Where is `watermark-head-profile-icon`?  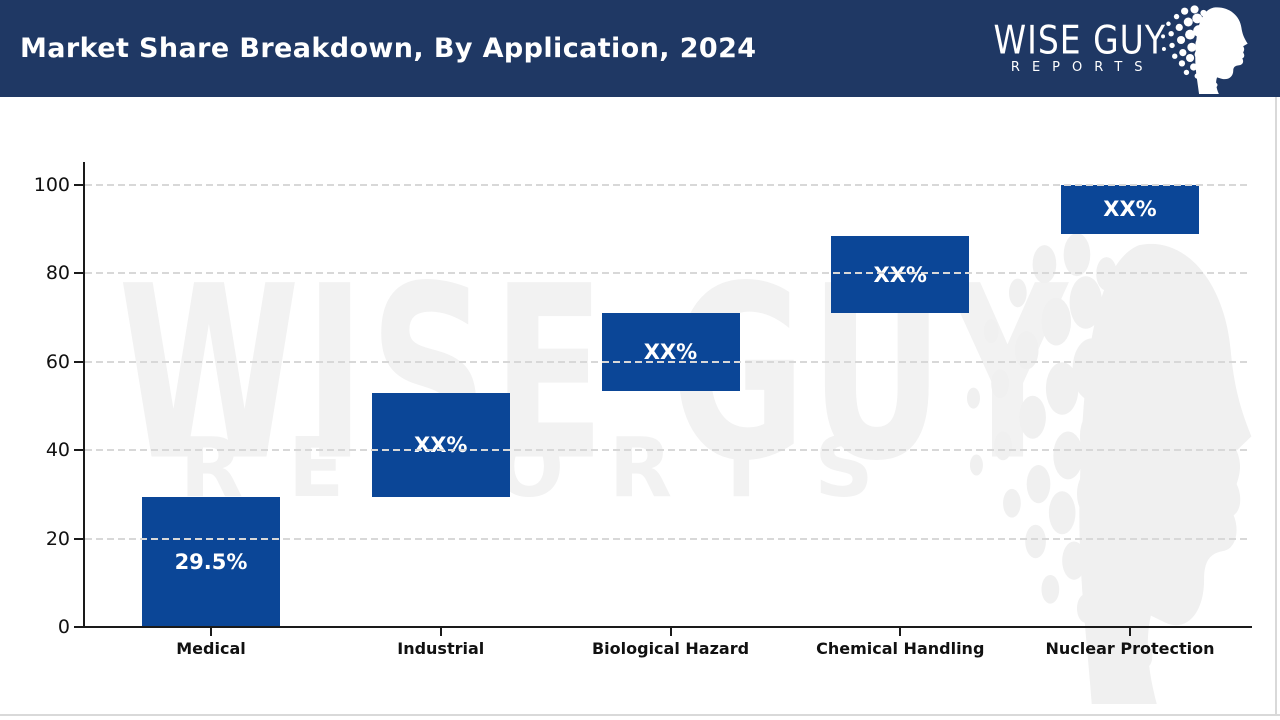 watermark-head-profile-icon is located at coordinates (1109, 468).